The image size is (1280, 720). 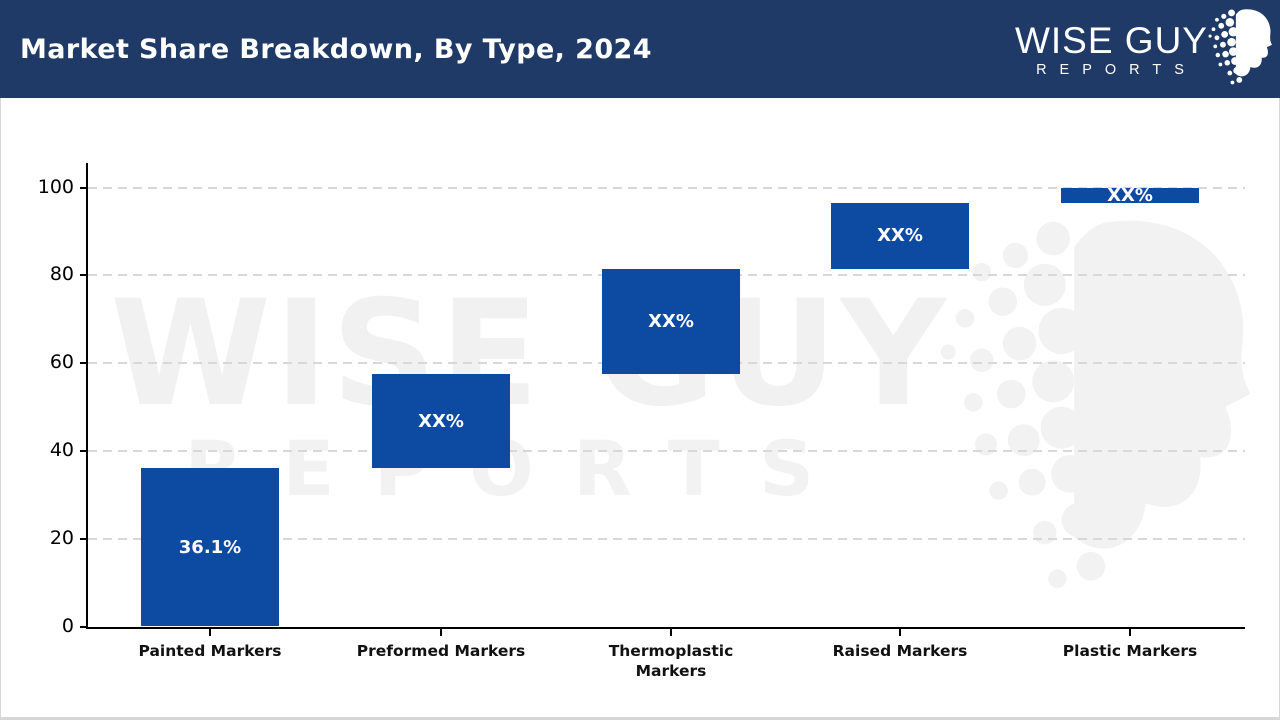 What do you see at coordinates (1116, 70) in the screenshot?
I see `logo-subtitle: REPORTS` at bounding box center [1116, 70].